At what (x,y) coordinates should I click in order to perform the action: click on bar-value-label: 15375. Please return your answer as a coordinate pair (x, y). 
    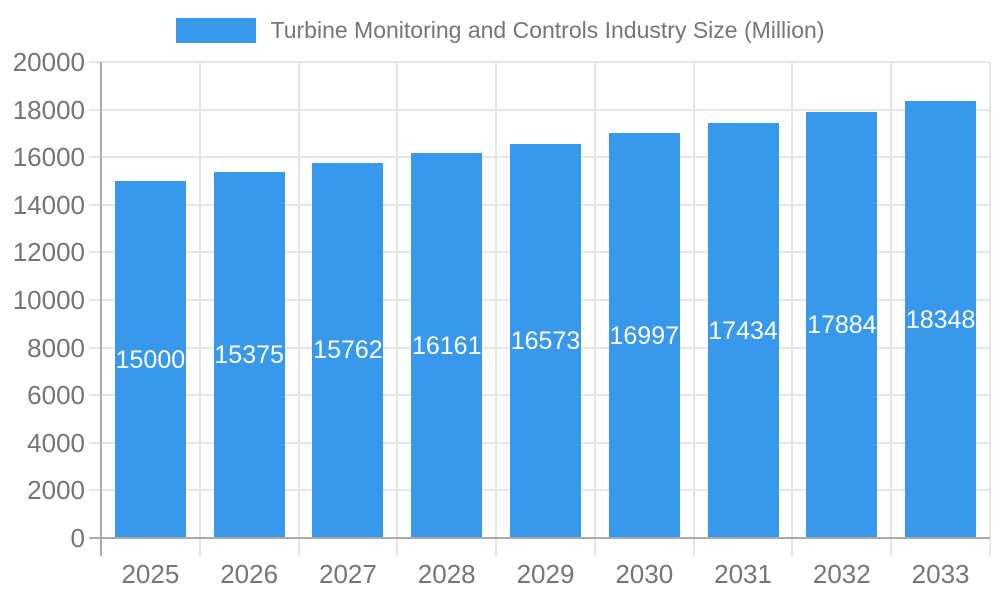
    Looking at the image, I should click on (249, 355).